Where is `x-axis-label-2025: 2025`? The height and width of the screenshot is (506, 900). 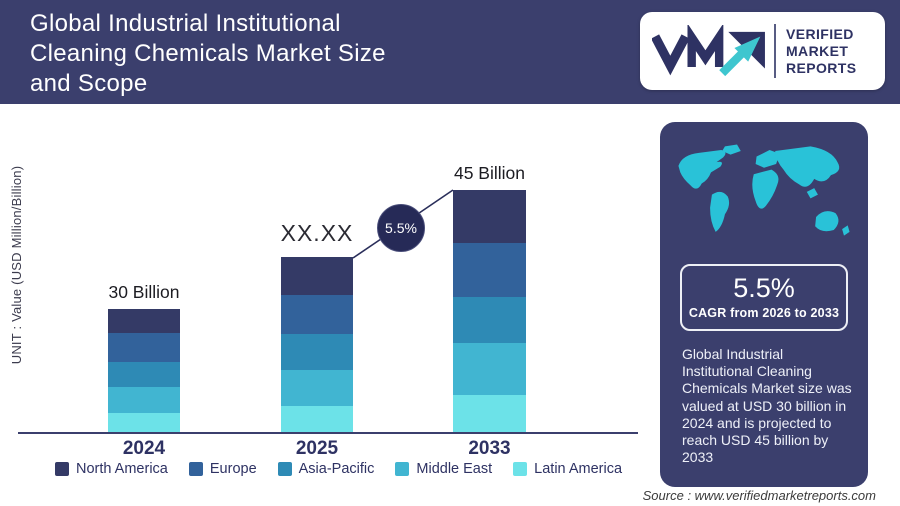
x-axis-label-2025: 2025 is located at coordinates (317, 448).